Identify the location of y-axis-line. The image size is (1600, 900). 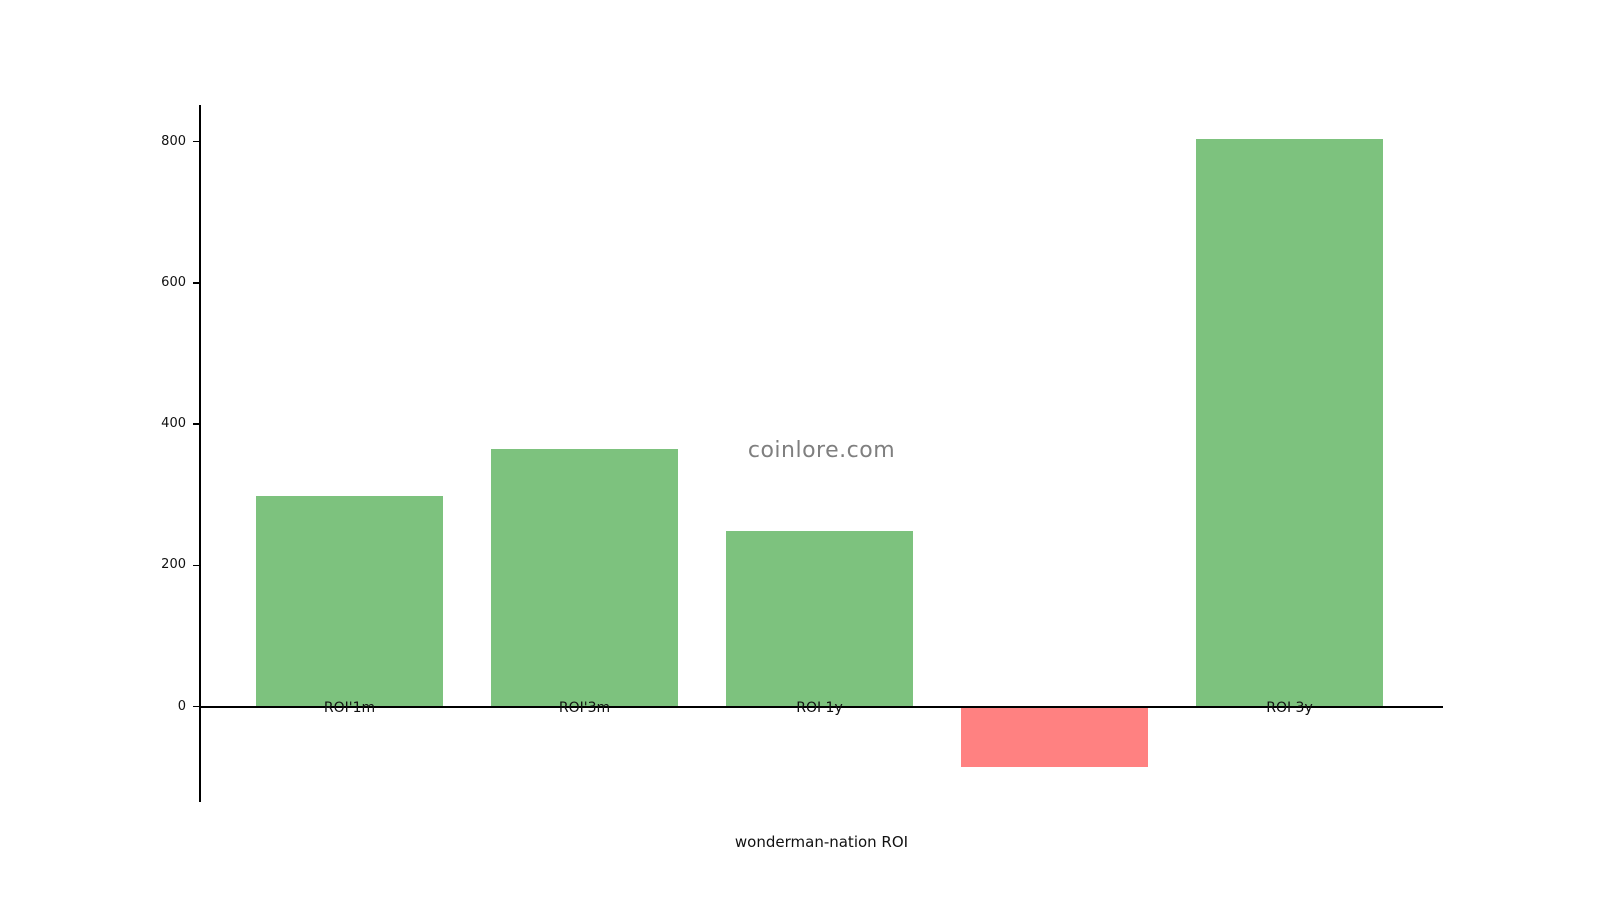
(200, 453).